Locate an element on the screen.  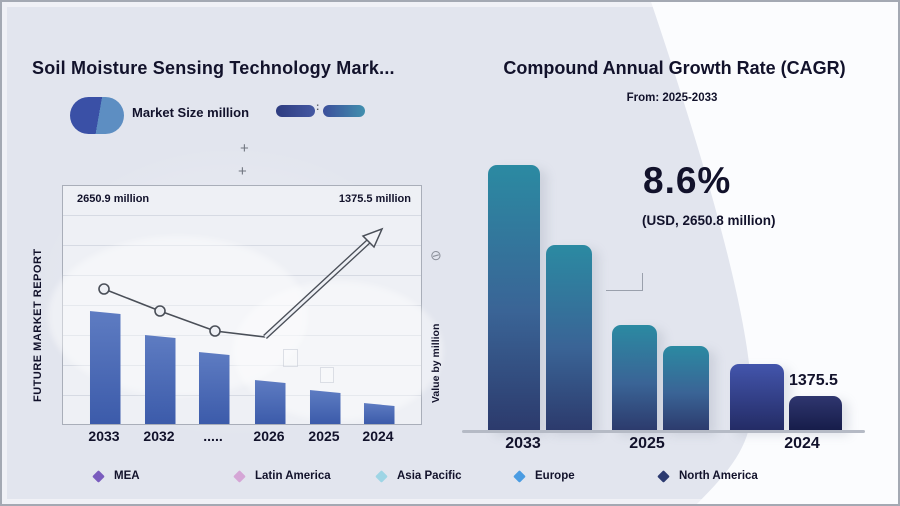
legend-item: Latin America is located at coordinates (282, 476).